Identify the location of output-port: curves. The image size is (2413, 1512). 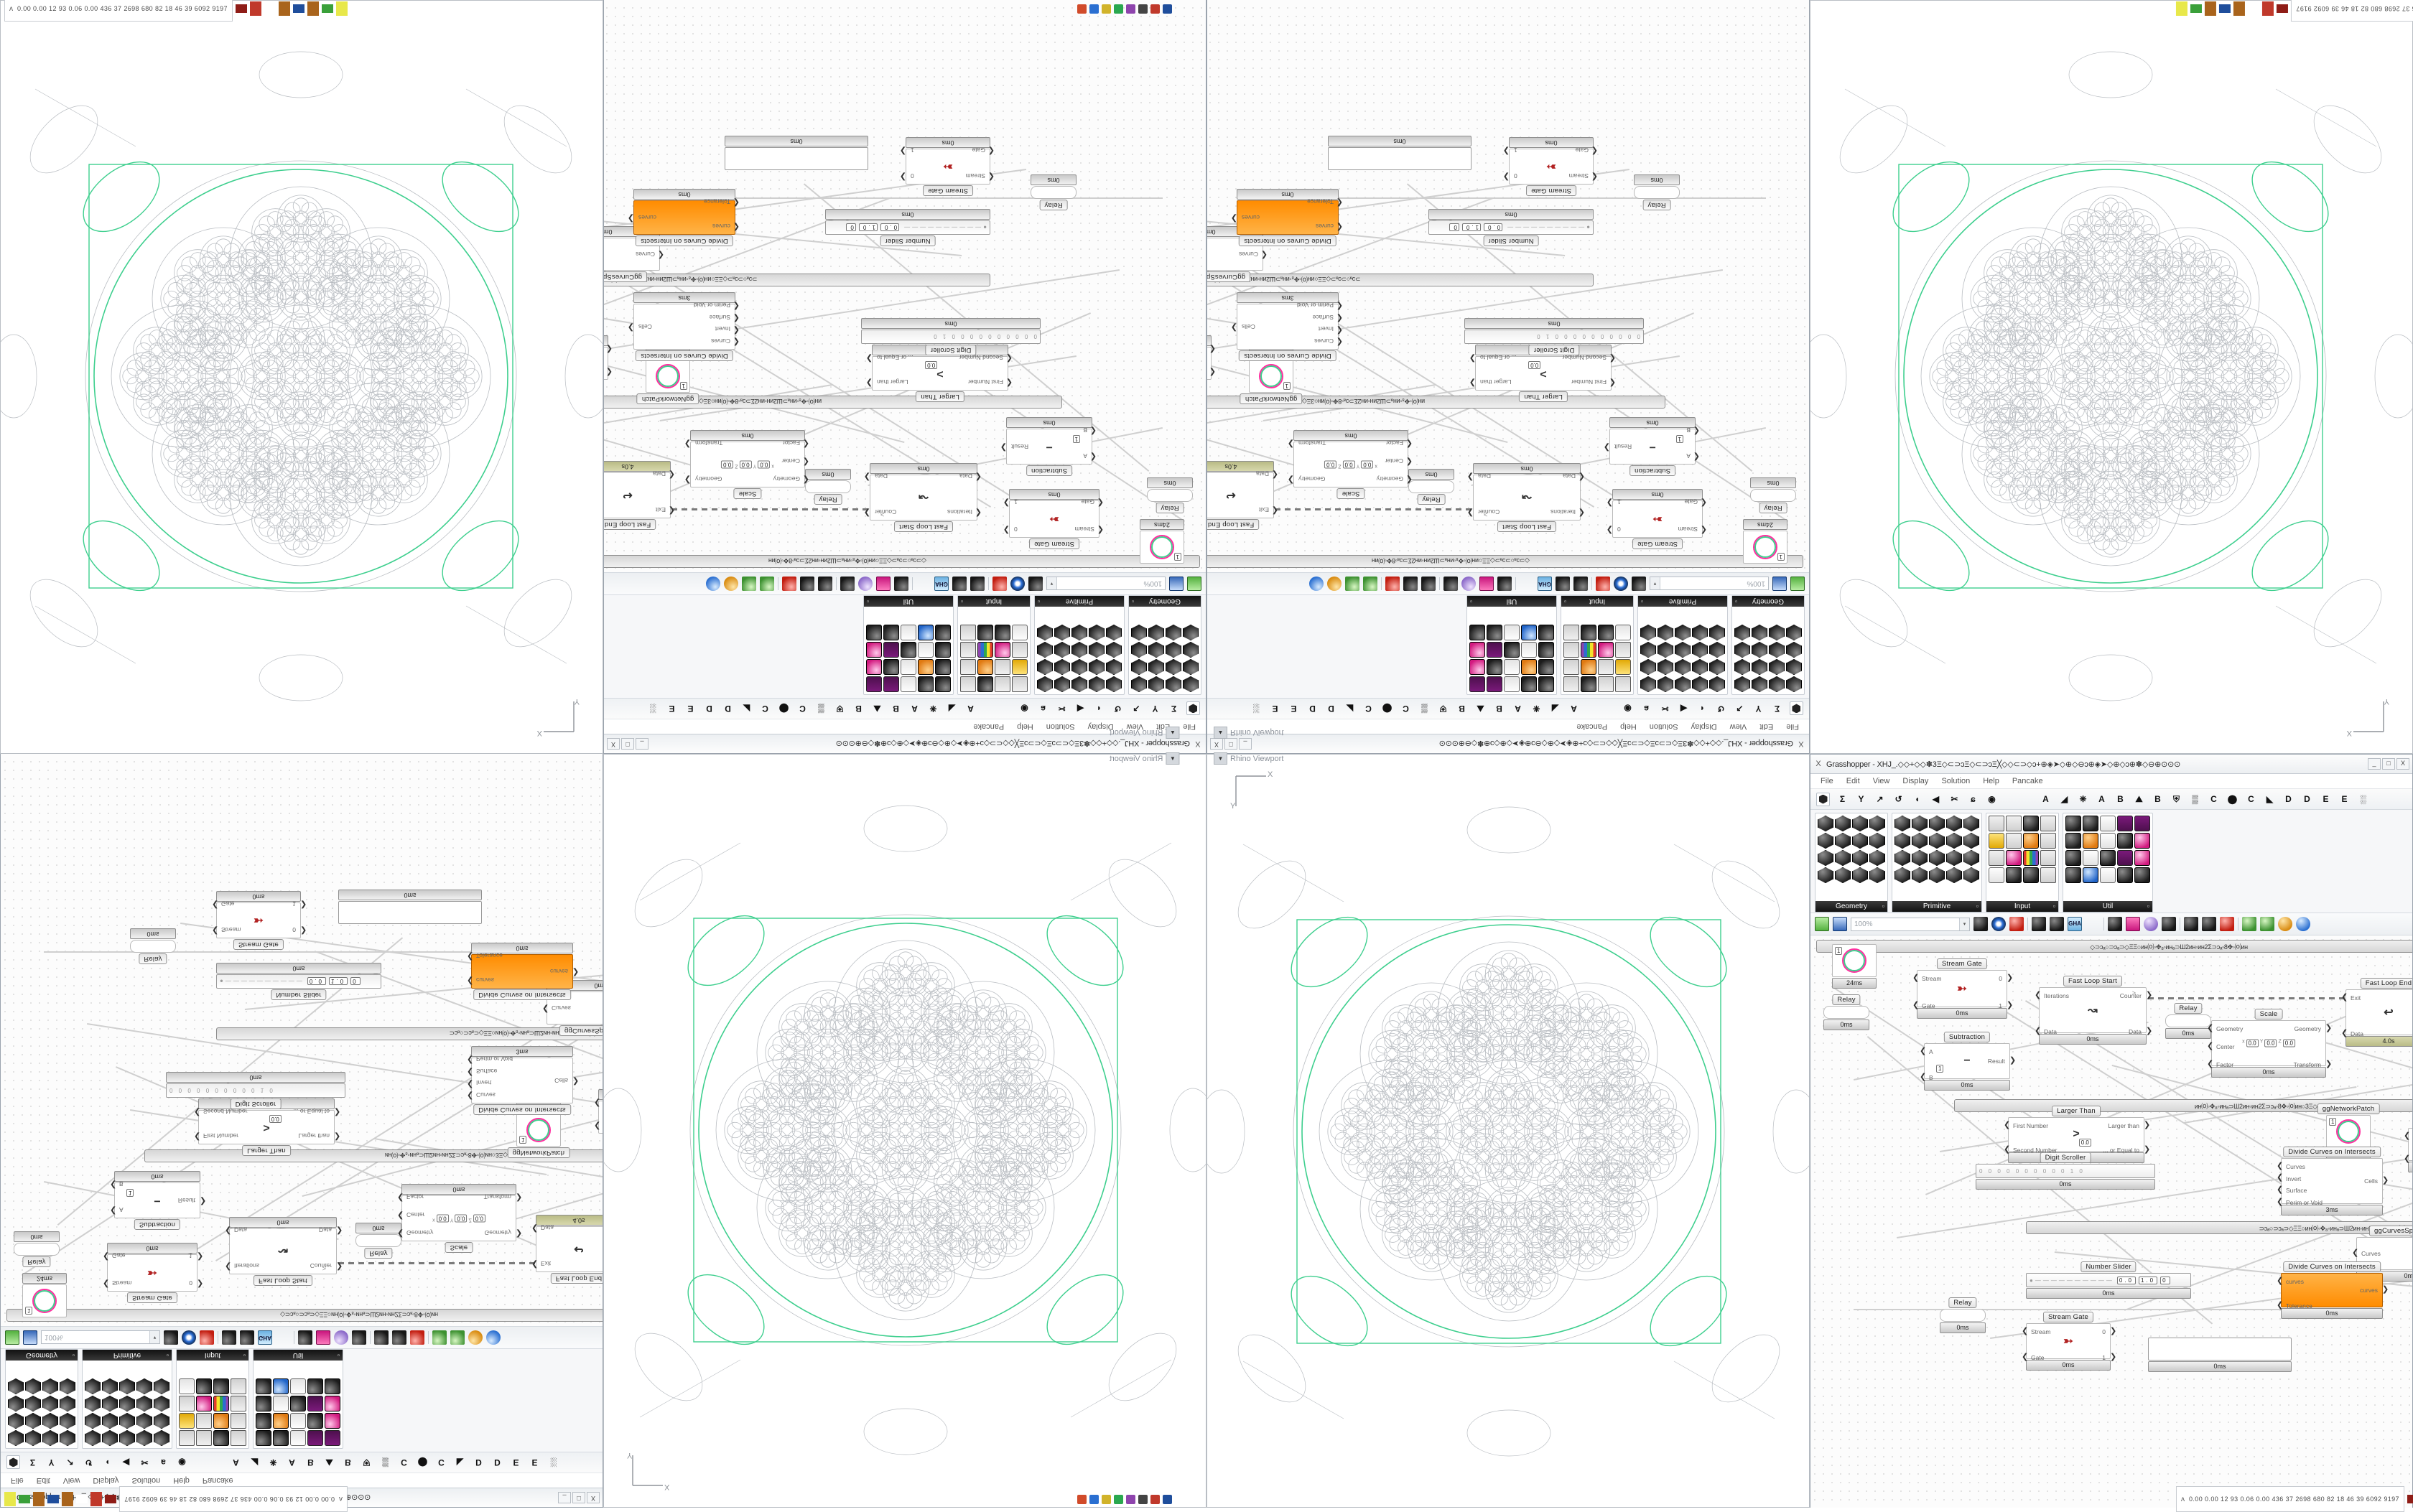
(2369, 1290).